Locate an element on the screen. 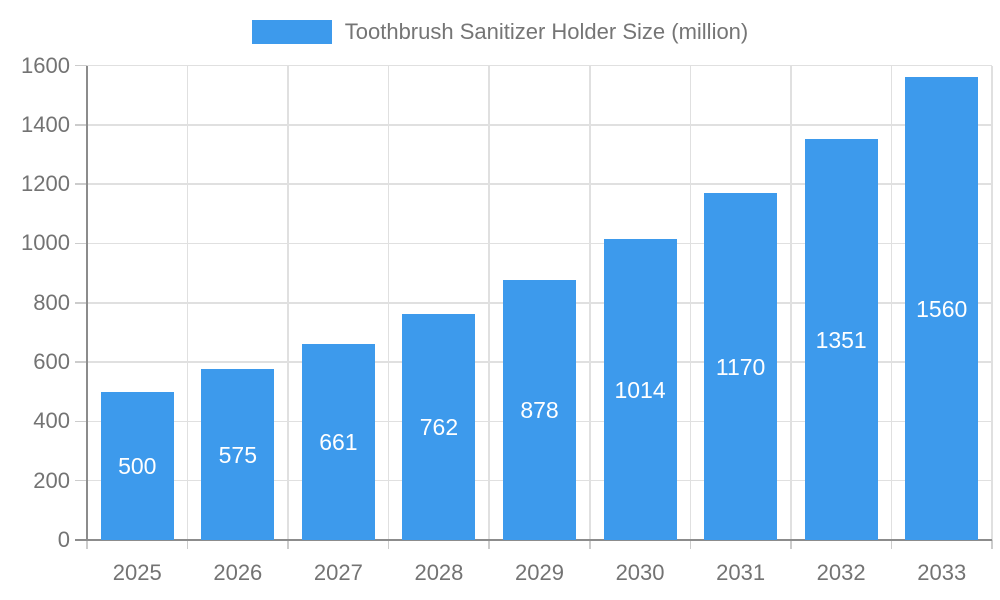  bar-value-label: 878 is located at coordinates (539, 409).